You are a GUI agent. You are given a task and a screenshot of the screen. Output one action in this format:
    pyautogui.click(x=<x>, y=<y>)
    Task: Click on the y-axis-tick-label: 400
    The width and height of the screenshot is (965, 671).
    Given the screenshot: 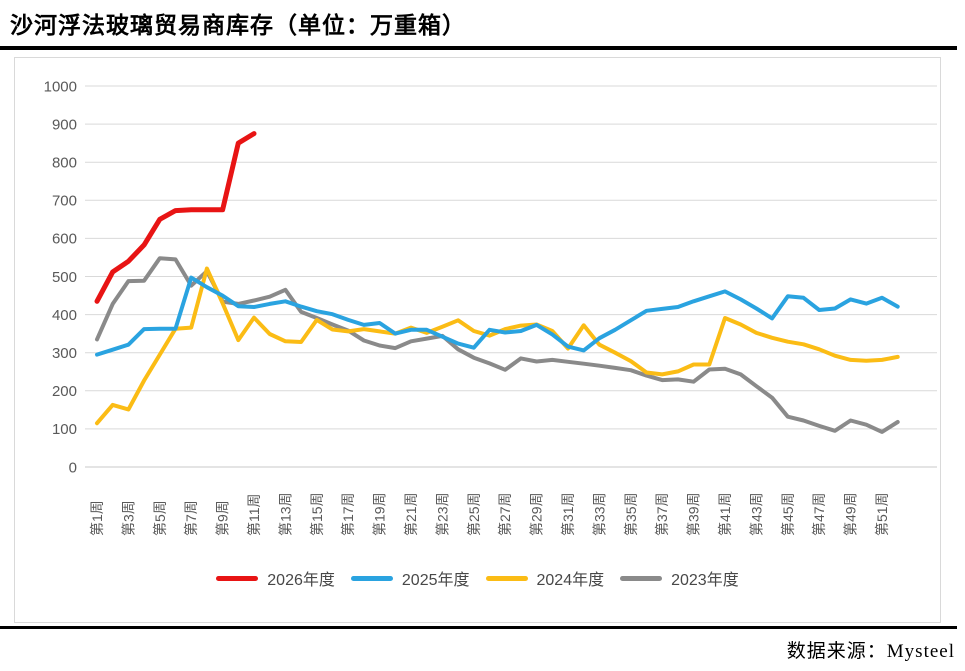 What is the action you would take?
    pyautogui.click(x=64, y=315)
    